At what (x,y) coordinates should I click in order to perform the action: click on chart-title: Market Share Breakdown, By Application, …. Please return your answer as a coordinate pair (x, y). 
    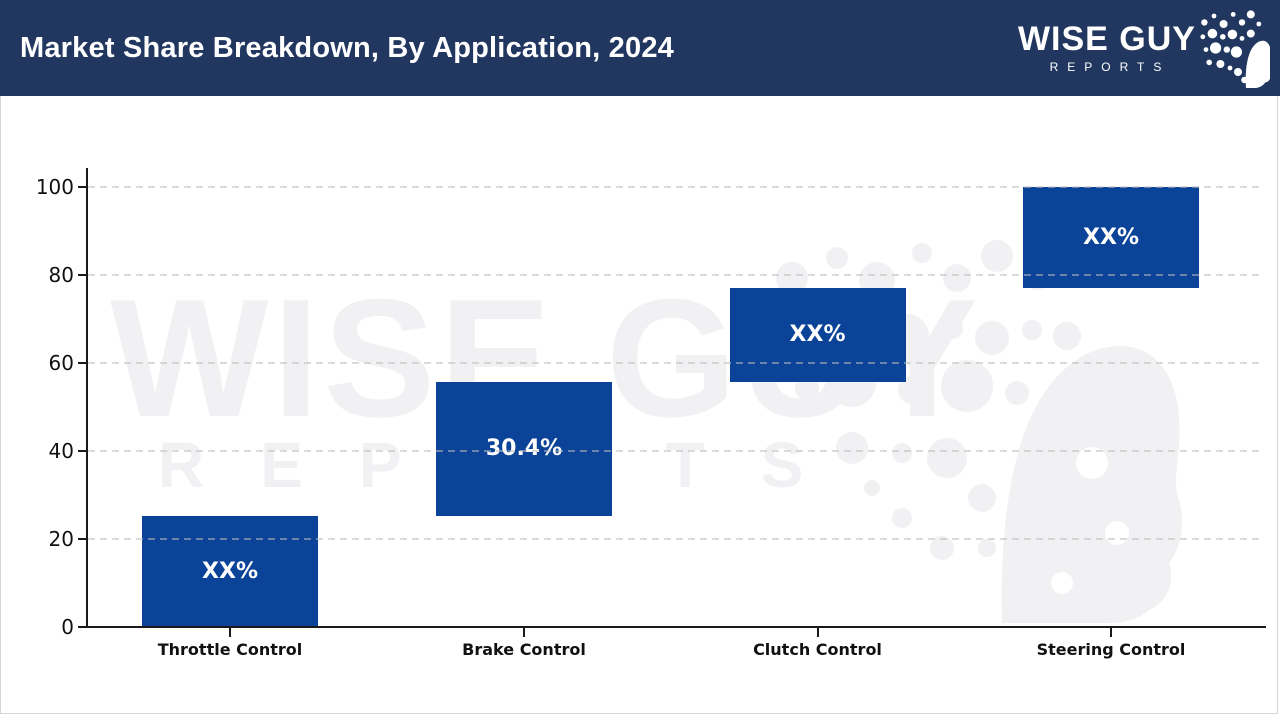
    Looking at the image, I should click on (347, 47).